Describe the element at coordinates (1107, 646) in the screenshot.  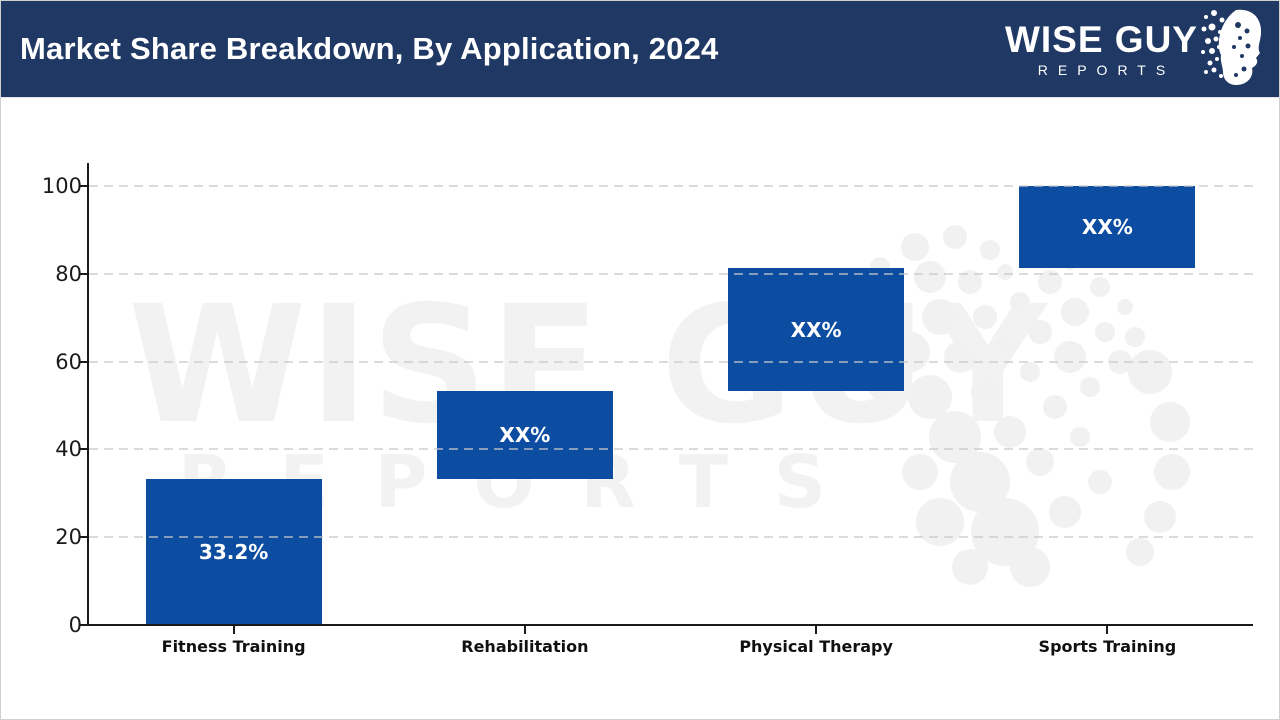
I see `x-tick-label-sports-training: Sports Training` at that location.